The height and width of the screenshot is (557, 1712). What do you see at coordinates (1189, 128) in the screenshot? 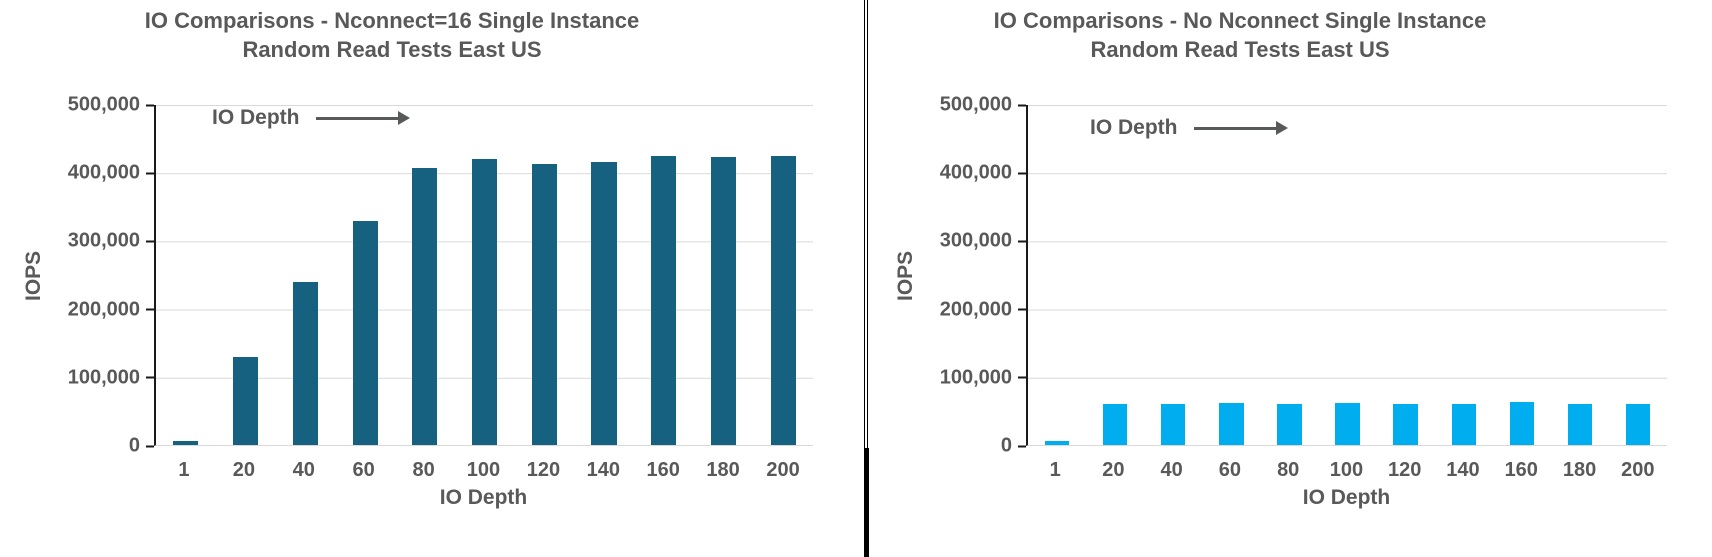
I see `io-depth-annotation: IO Depth` at bounding box center [1189, 128].